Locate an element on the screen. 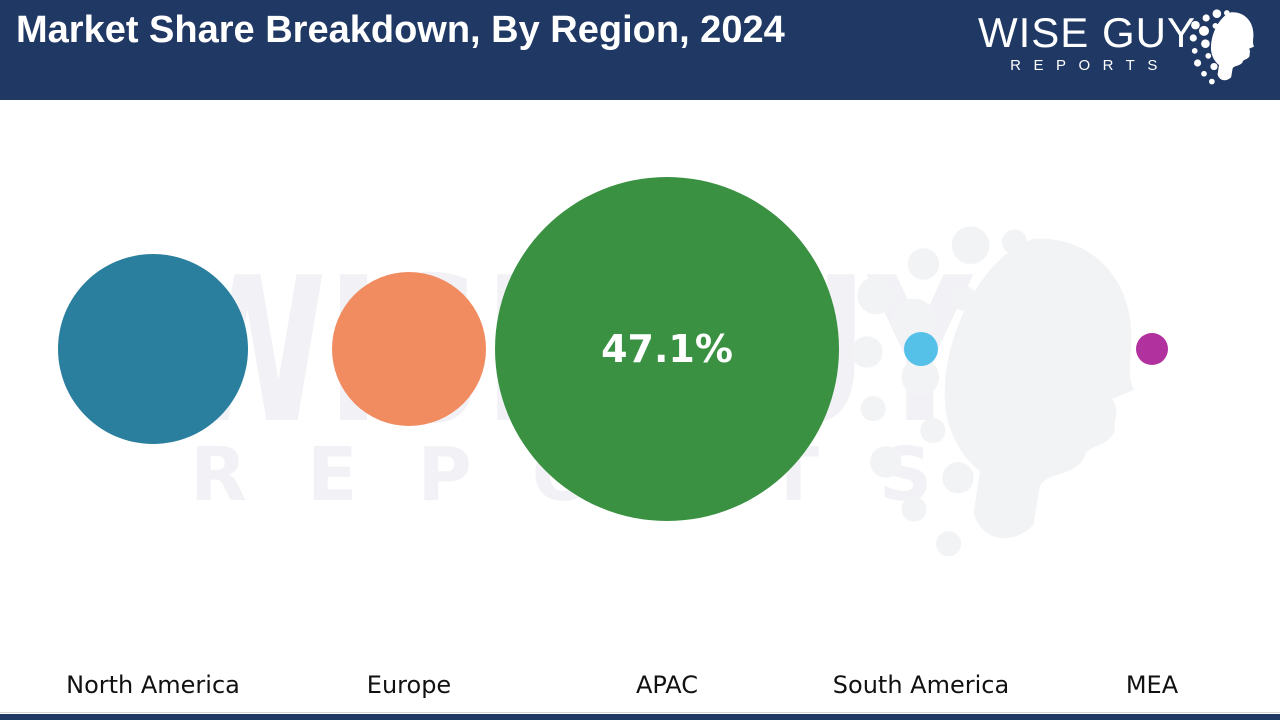 This screenshot has height=720, width=1280. brand-logo-text: WISE GUY REPORTS is located at coordinates (1086, 42).